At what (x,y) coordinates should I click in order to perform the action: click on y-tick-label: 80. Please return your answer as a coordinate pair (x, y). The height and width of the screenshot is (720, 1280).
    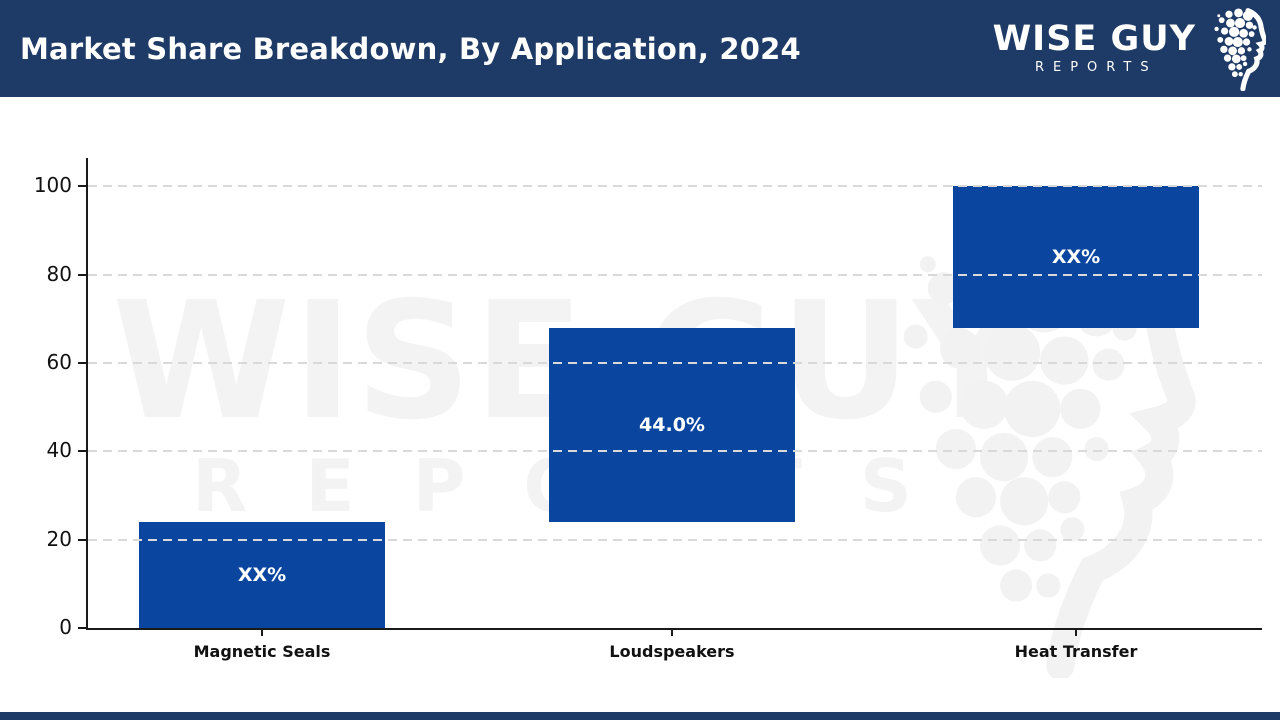
    Looking at the image, I should click on (59, 273).